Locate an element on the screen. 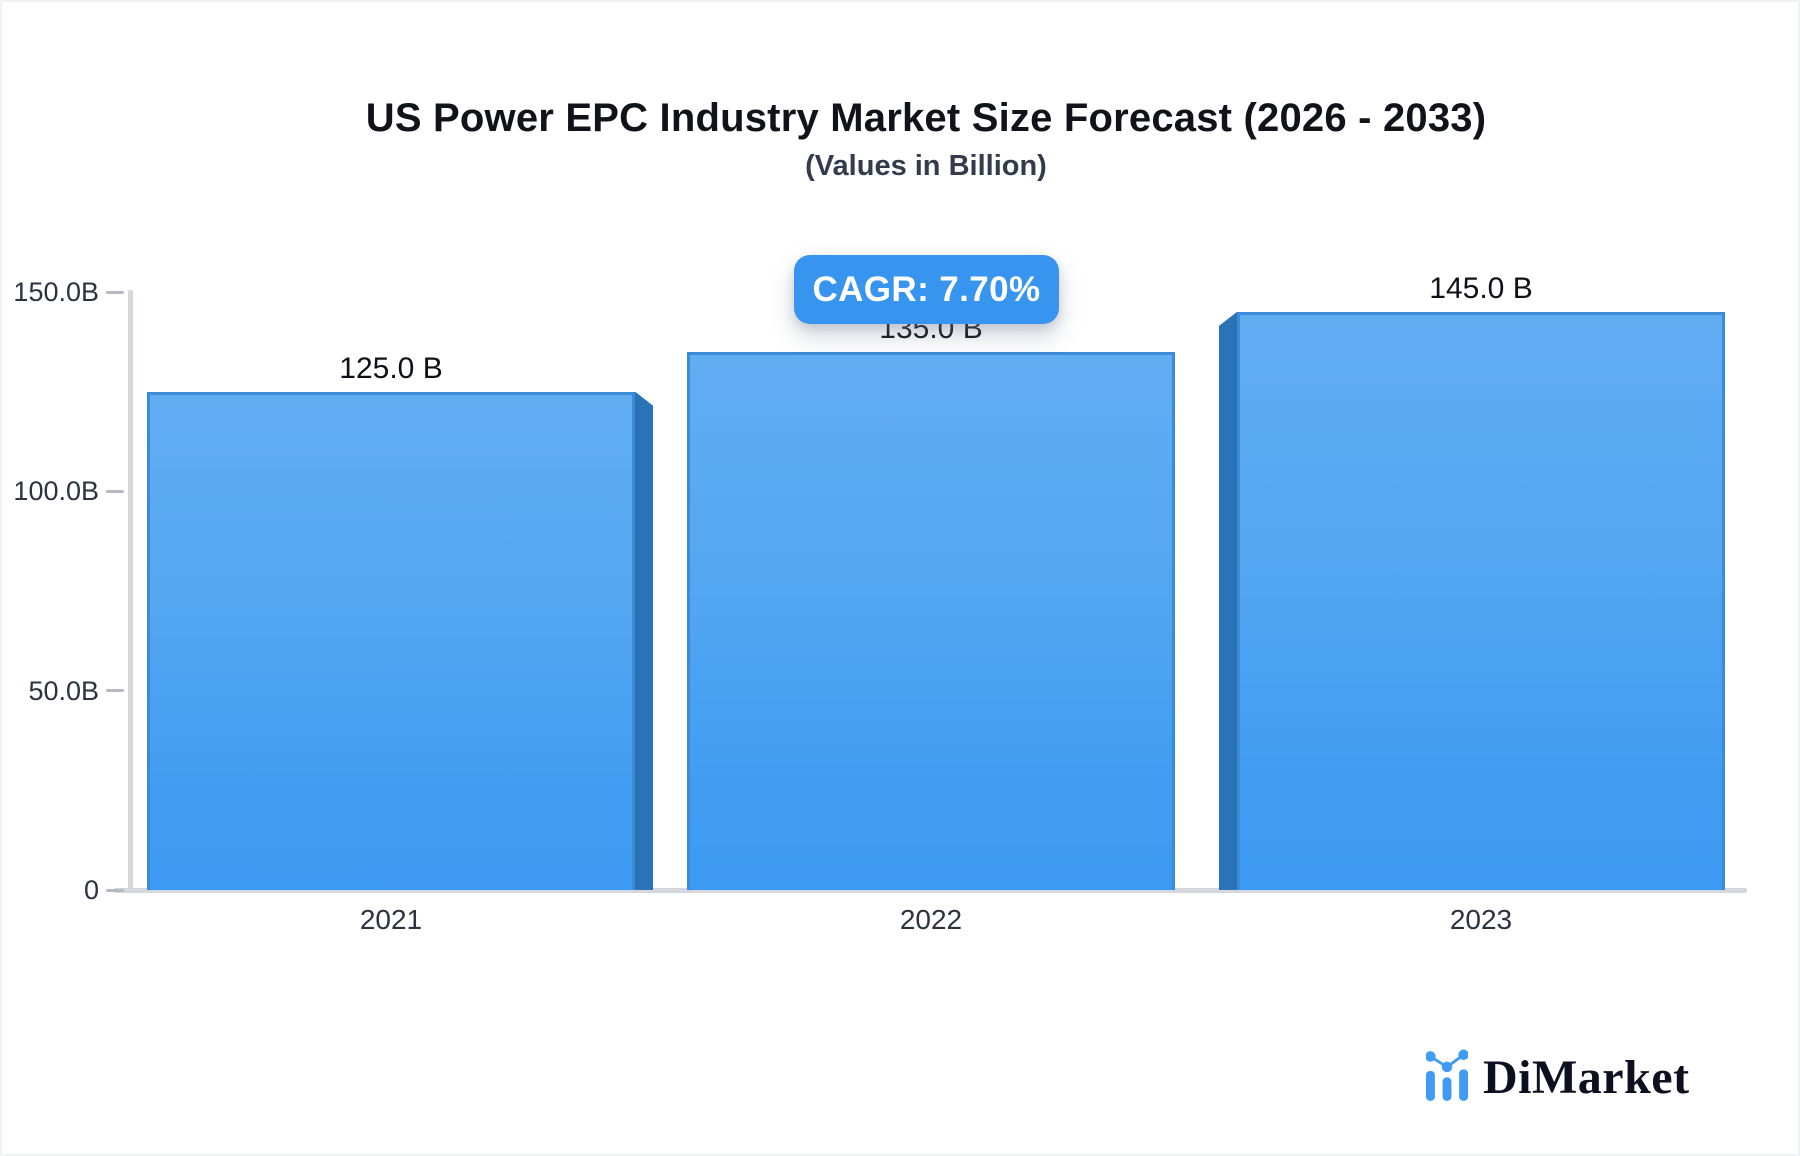 The image size is (1800, 1156). cagr-badge: CAGR: 7.70% is located at coordinates (926, 289).